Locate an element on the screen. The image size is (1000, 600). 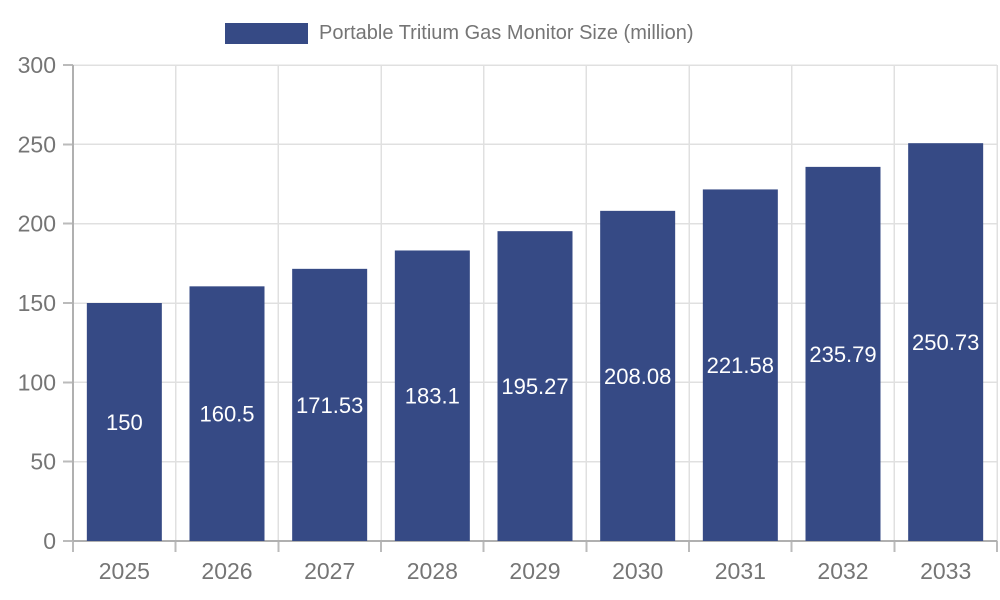
y-tick-label: 150 is located at coordinates (37, 303).